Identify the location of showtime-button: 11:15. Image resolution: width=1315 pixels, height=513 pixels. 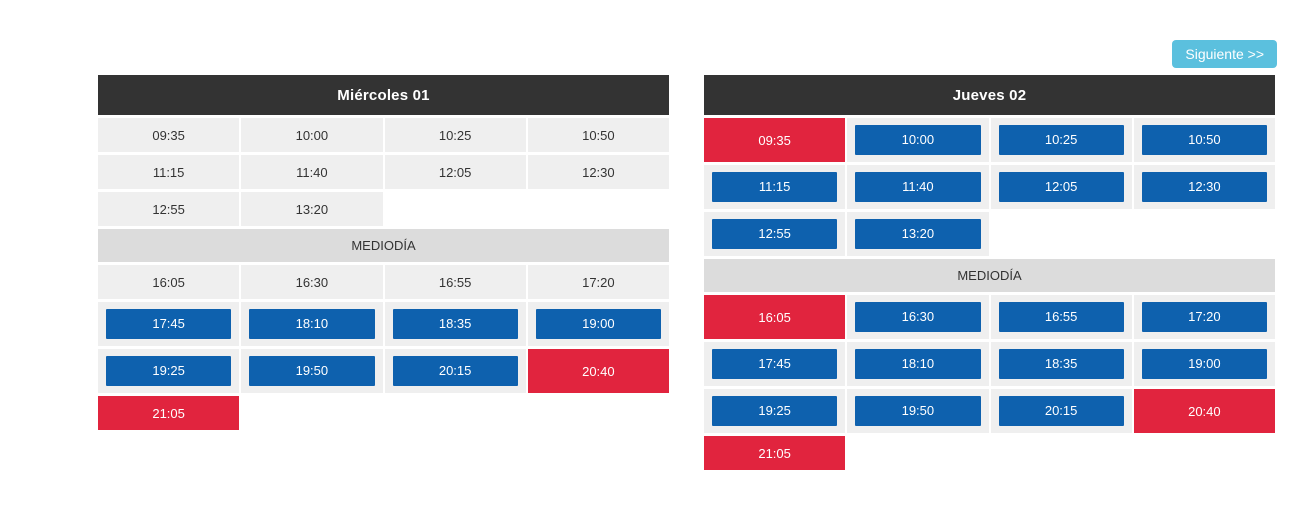
(775, 187).